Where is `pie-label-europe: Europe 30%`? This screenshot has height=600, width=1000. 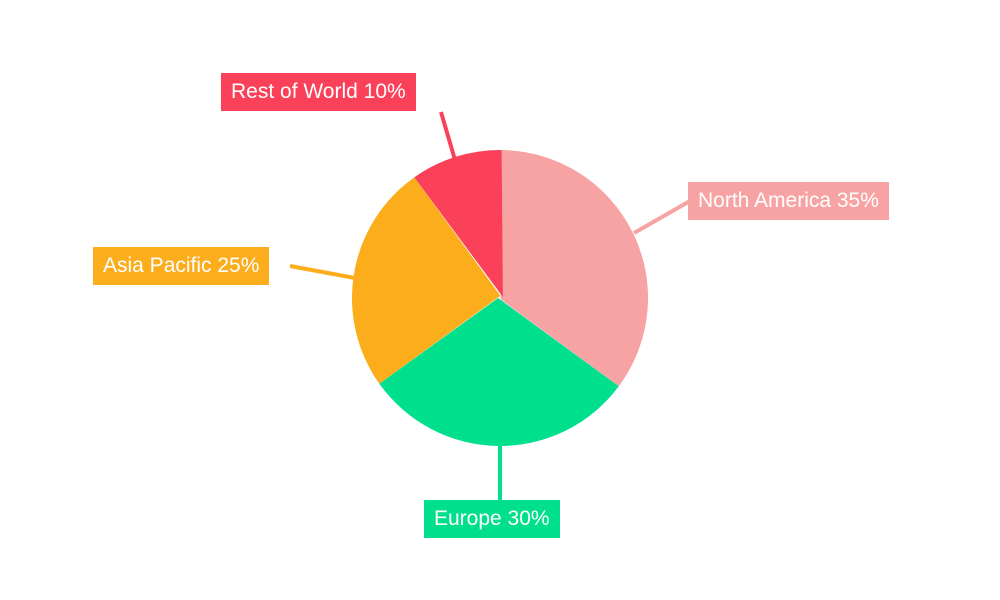 pie-label-europe: Europe 30% is located at coordinates (492, 519).